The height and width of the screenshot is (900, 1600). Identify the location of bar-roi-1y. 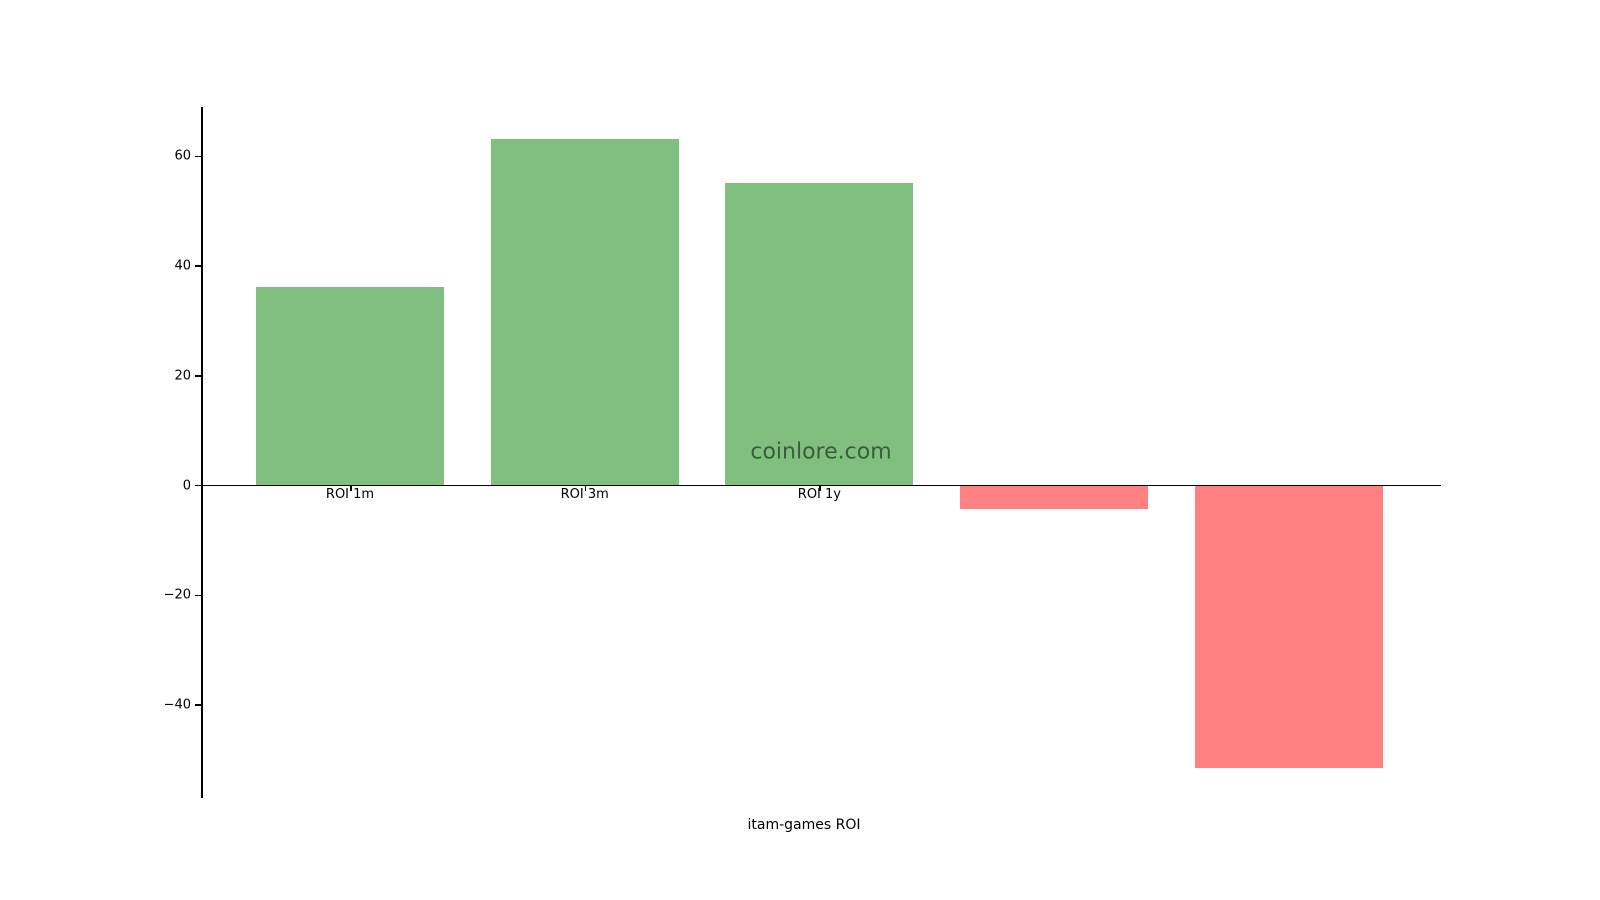
(819, 334).